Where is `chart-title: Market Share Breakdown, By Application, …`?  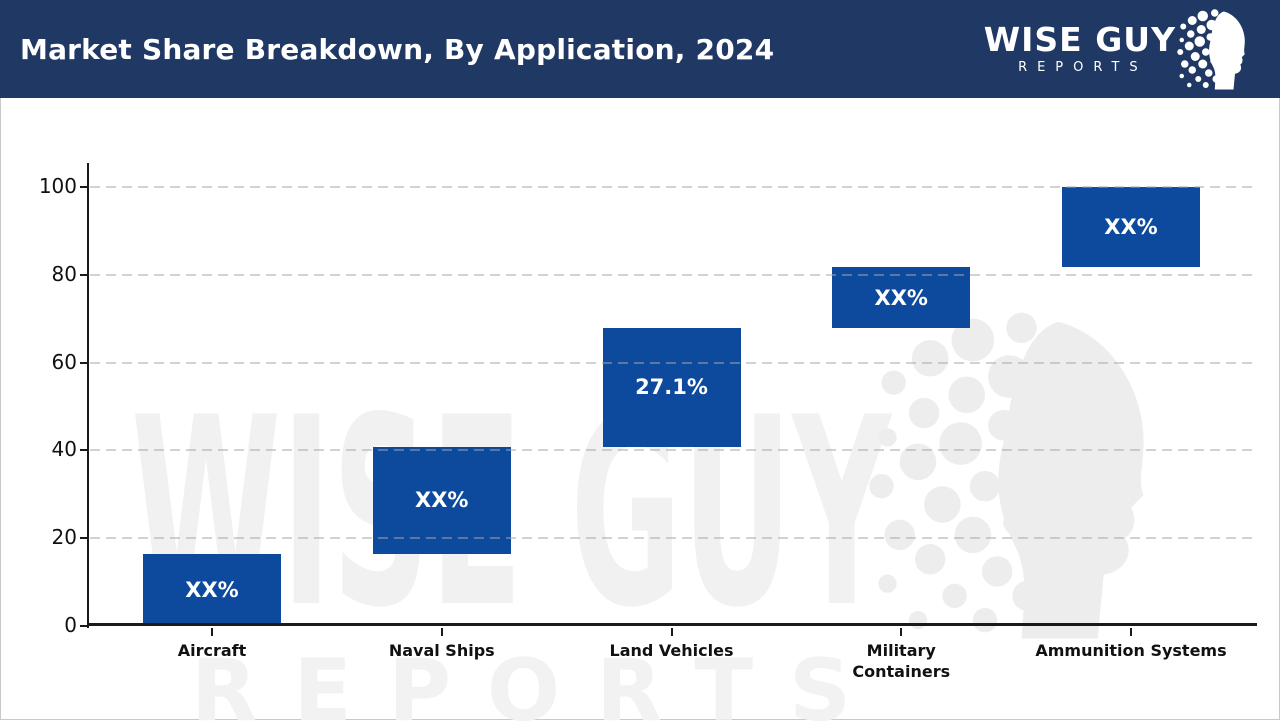
chart-title: Market Share Breakdown, By Application, … is located at coordinates (397, 49).